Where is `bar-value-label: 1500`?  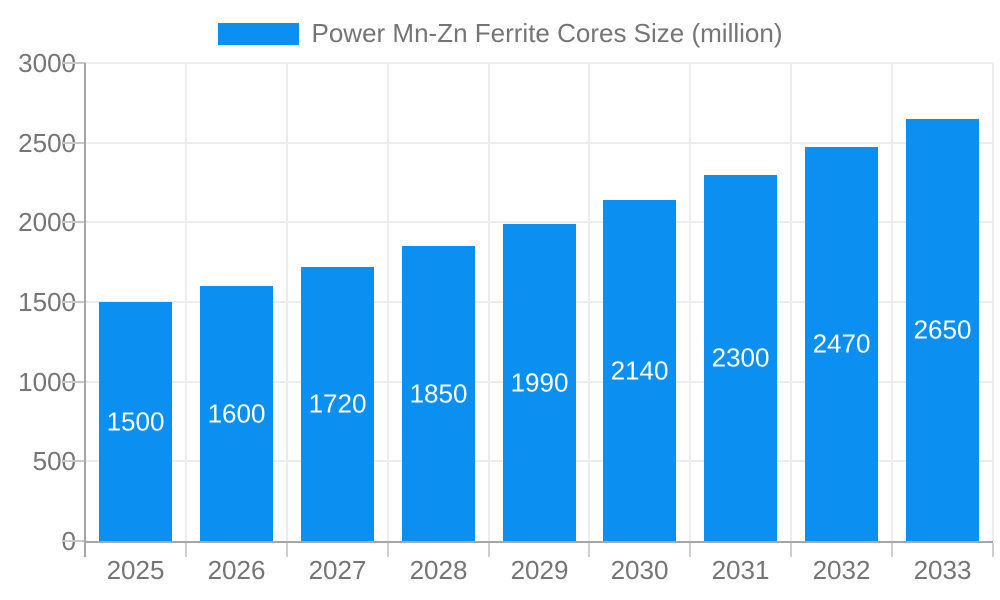 bar-value-label: 1500 is located at coordinates (135, 421).